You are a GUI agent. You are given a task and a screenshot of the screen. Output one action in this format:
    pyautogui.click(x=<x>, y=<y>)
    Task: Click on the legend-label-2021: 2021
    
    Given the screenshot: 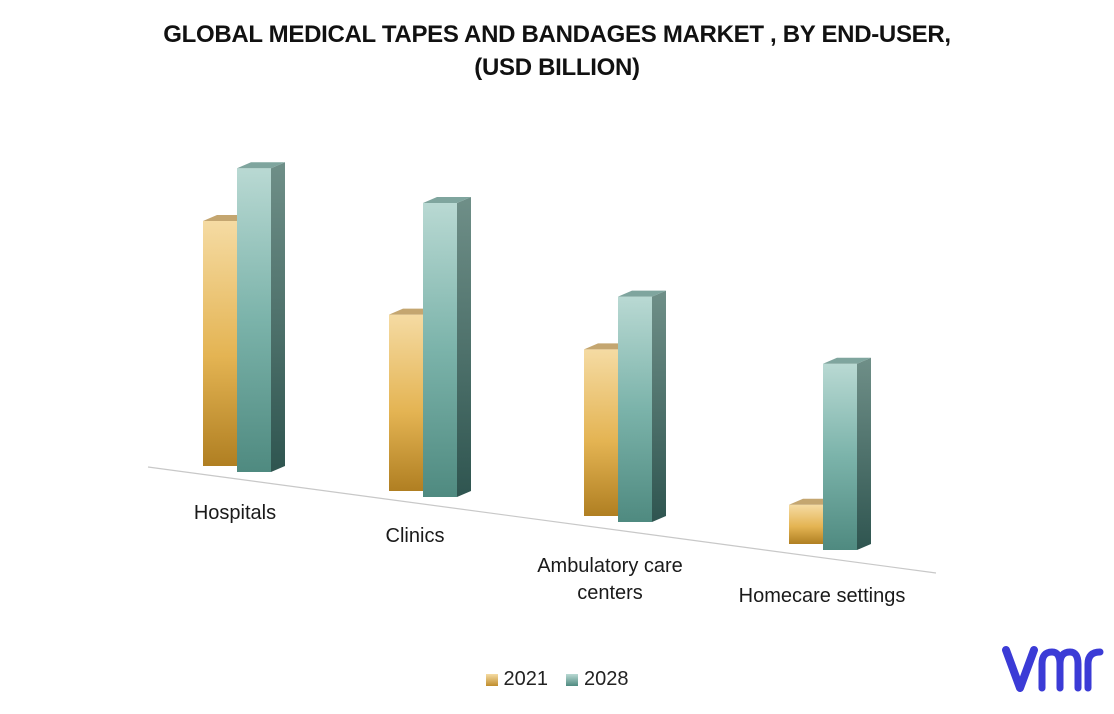 What is the action you would take?
    pyautogui.click(x=526, y=679)
    